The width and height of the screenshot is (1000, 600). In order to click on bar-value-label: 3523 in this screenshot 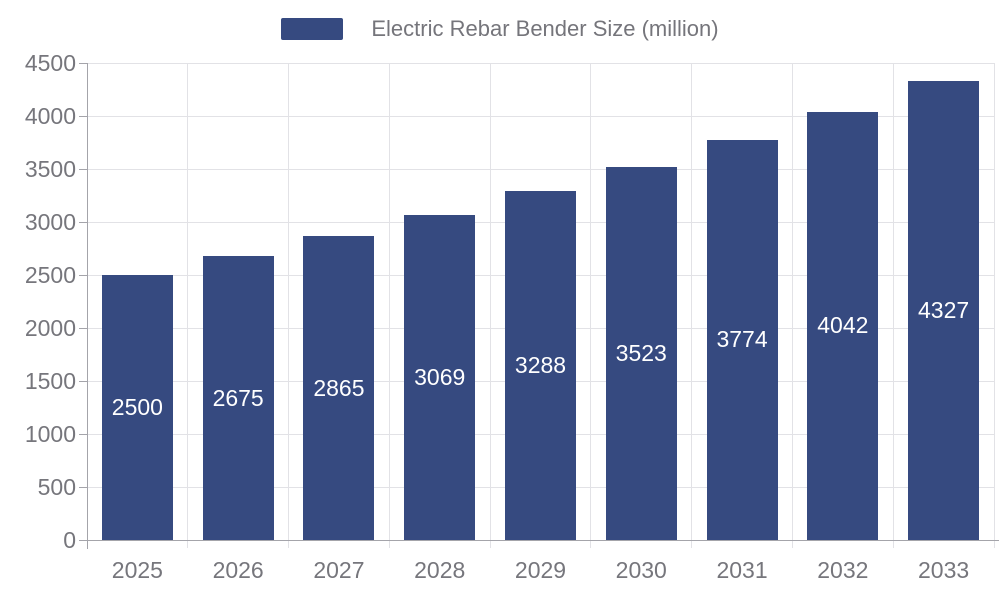, I will do `click(641, 352)`.